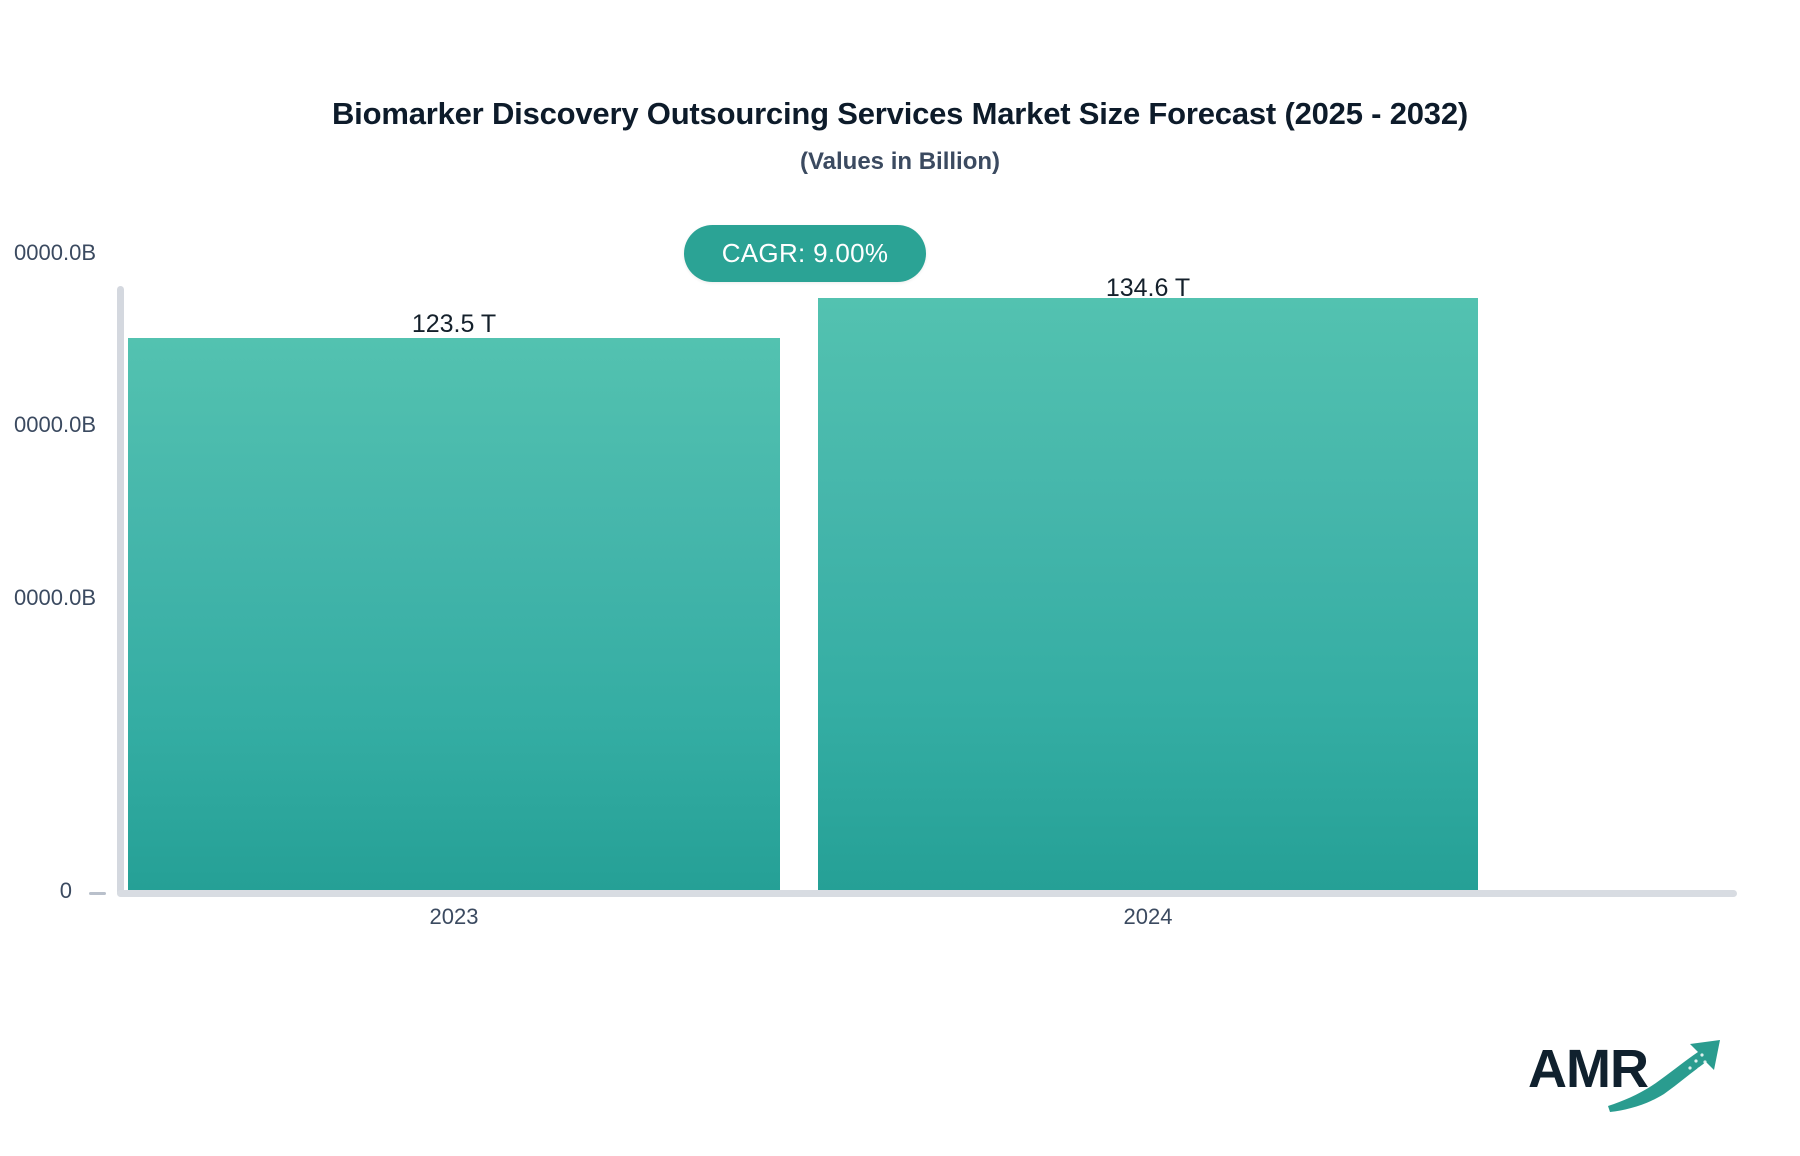 This screenshot has width=1800, height=1156. What do you see at coordinates (454, 324) in the screenshot?
I see `bar-value-label-2023: 123.5 T` at bounding box center [454, 324].